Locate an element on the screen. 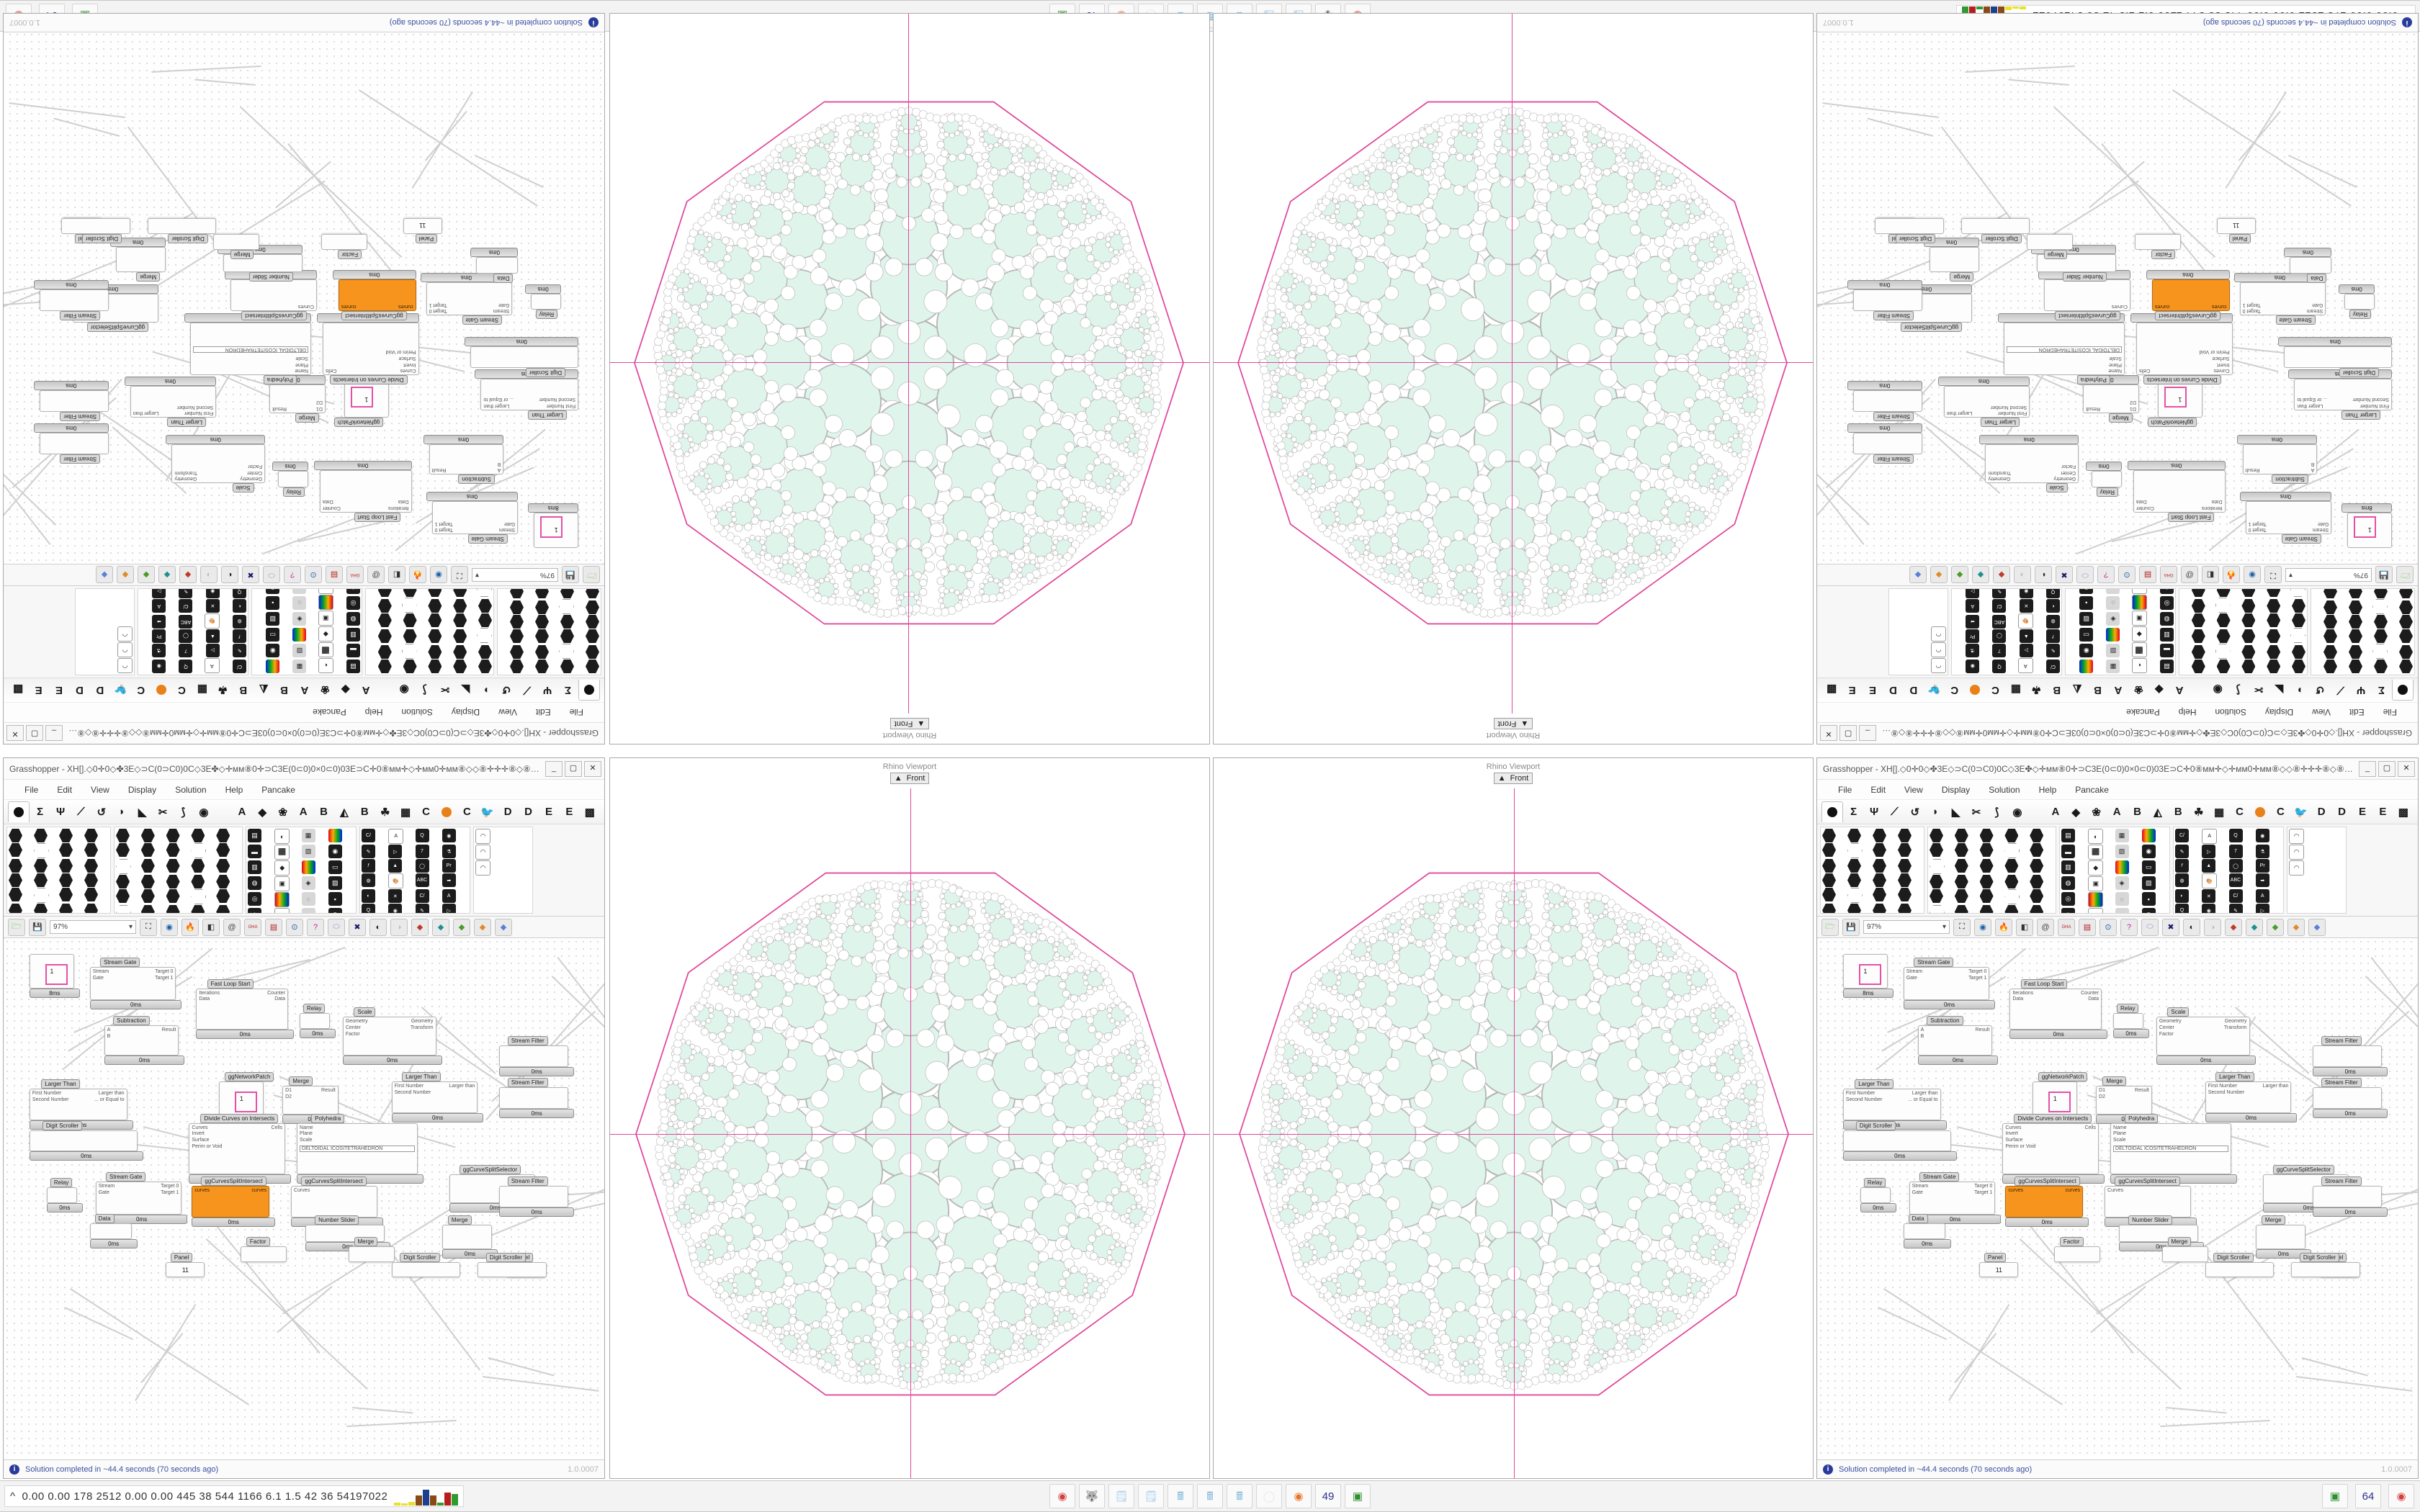 The image size is (2420, 1512). component-icon: ◉ is located at coordinates (273, 650).